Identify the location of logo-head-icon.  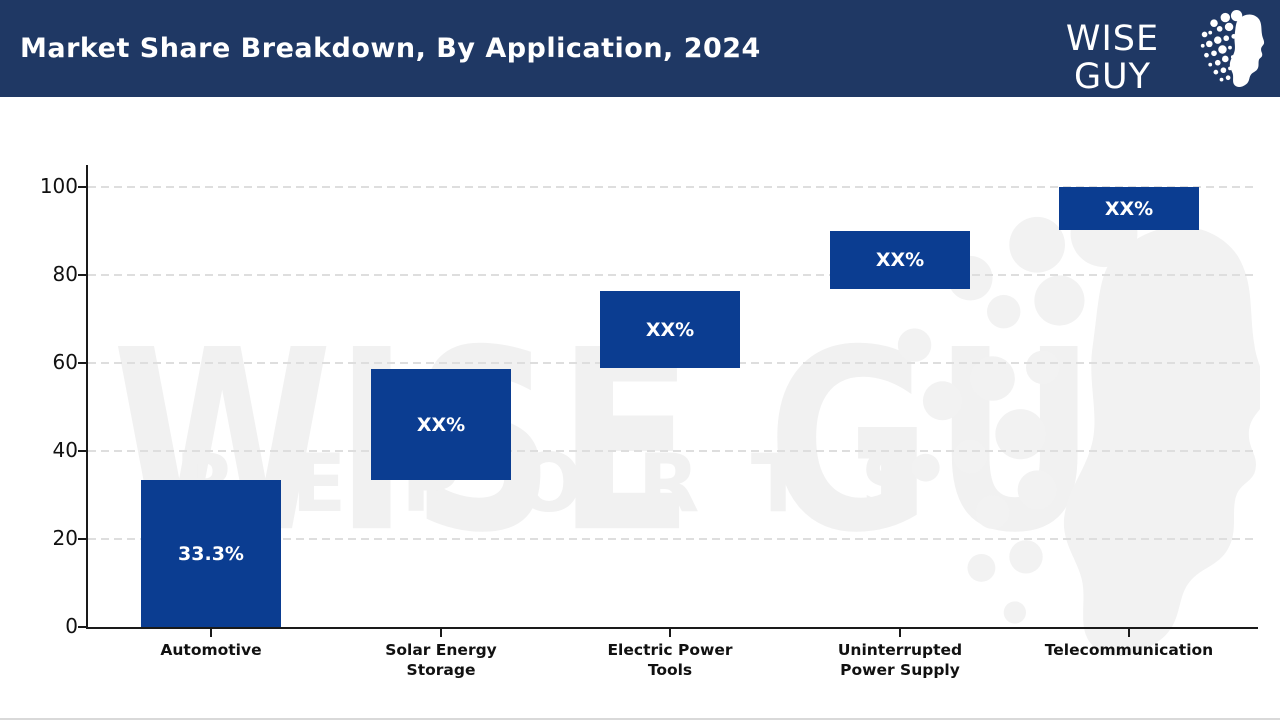
(1232, 48).